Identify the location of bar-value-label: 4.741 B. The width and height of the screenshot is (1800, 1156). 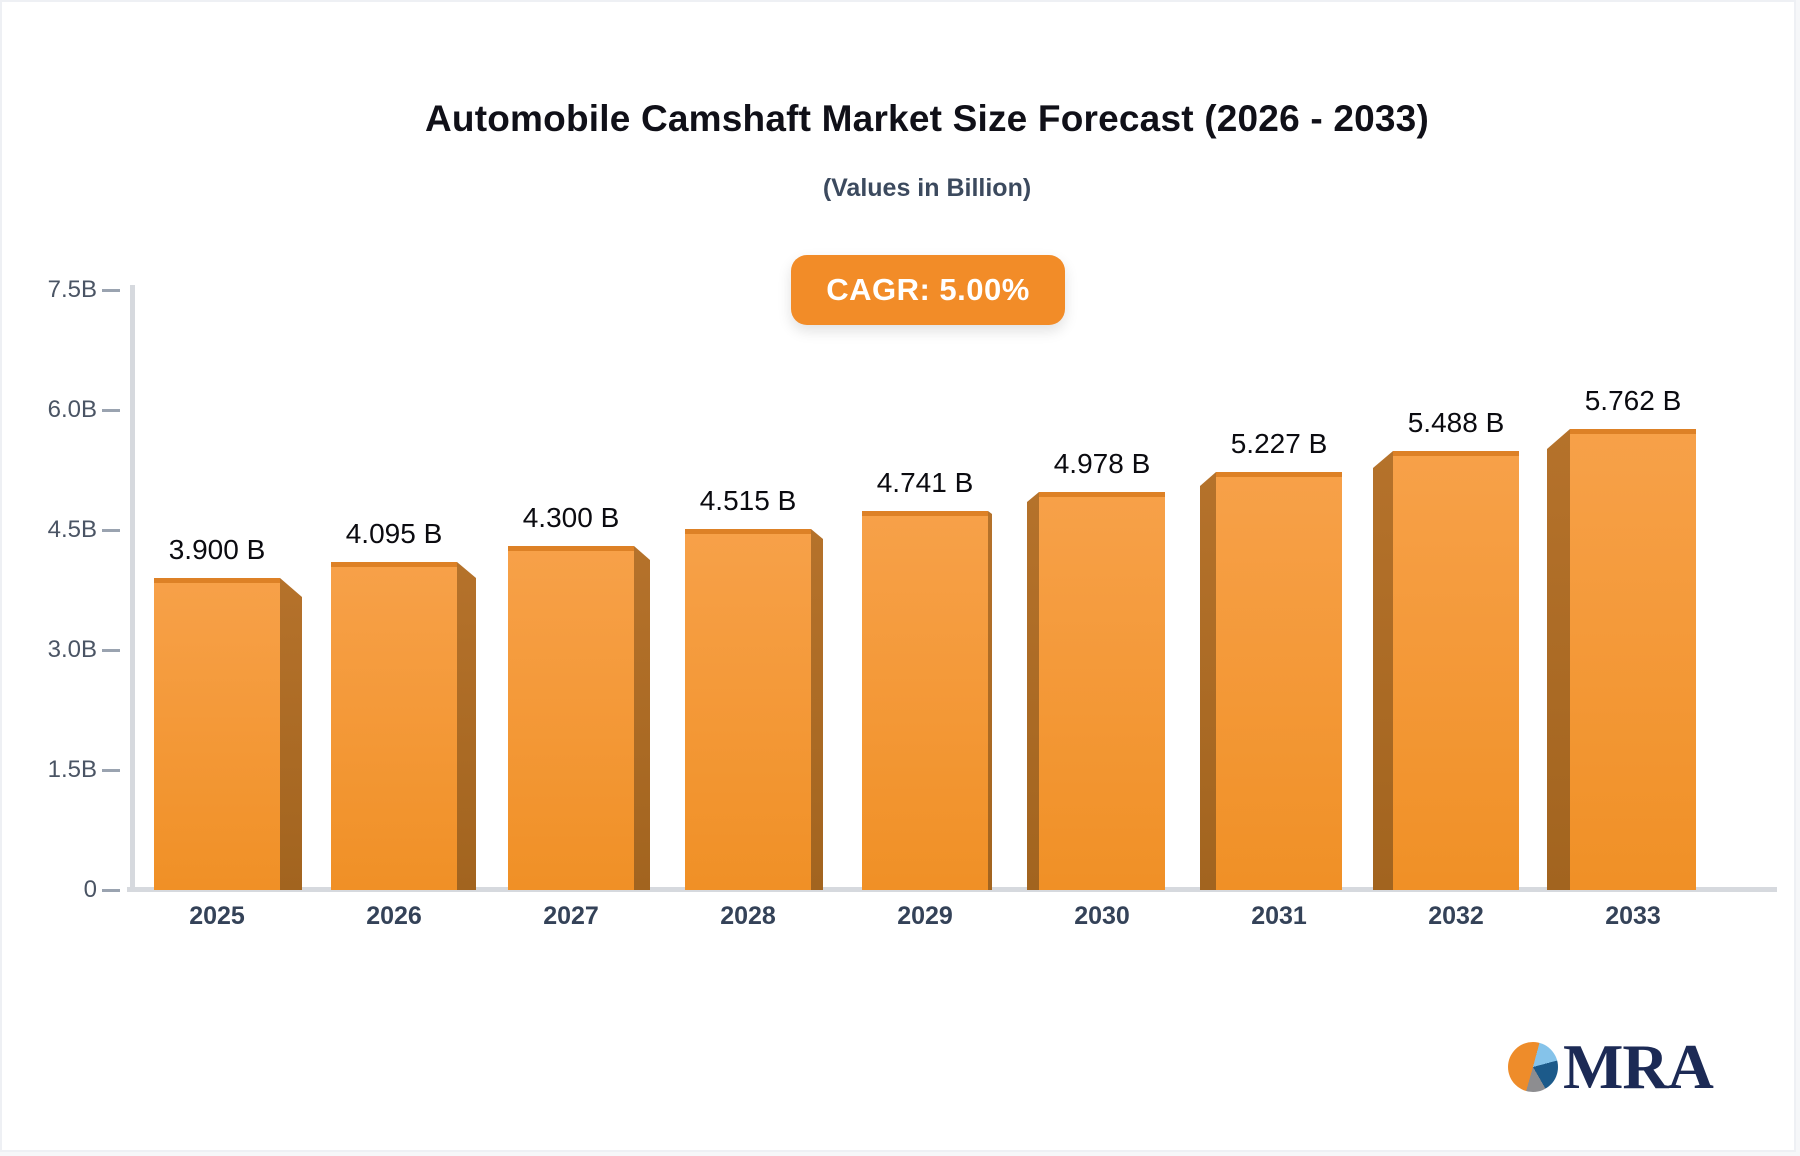
(925, 482).